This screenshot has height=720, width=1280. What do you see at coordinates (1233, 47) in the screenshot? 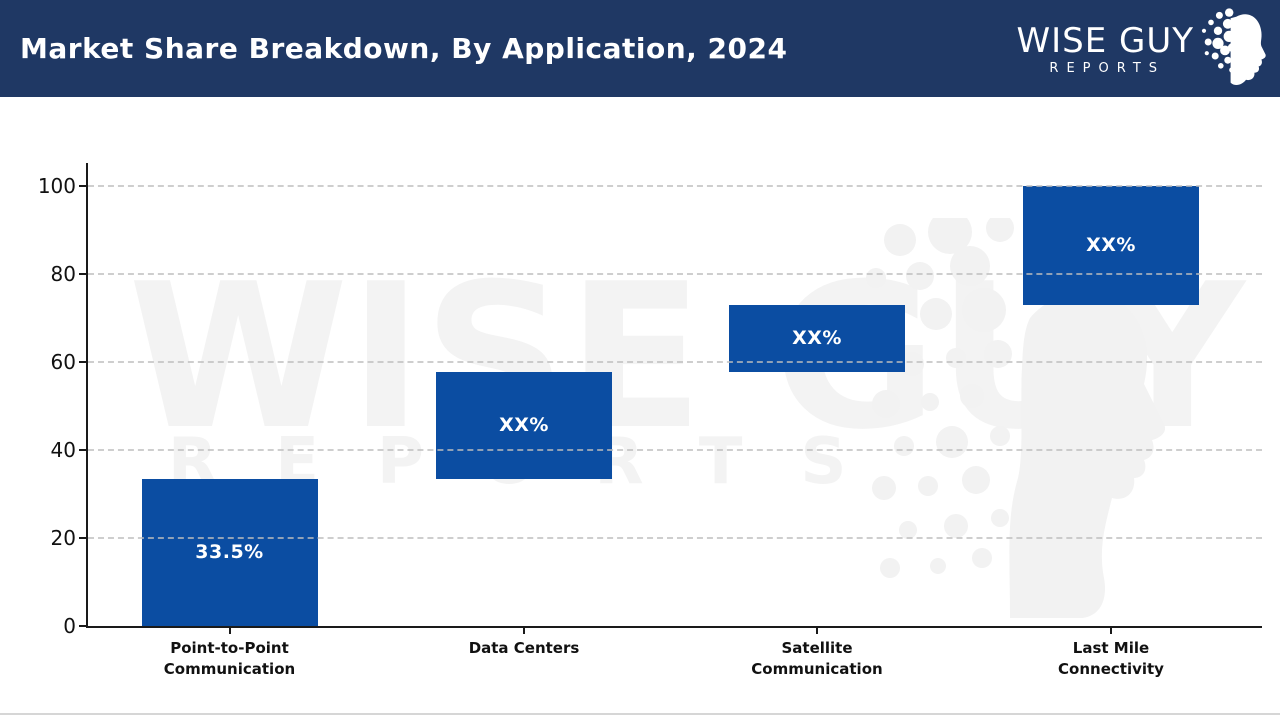
I see `brand-head-icon` at bounding box center [1233, 47].